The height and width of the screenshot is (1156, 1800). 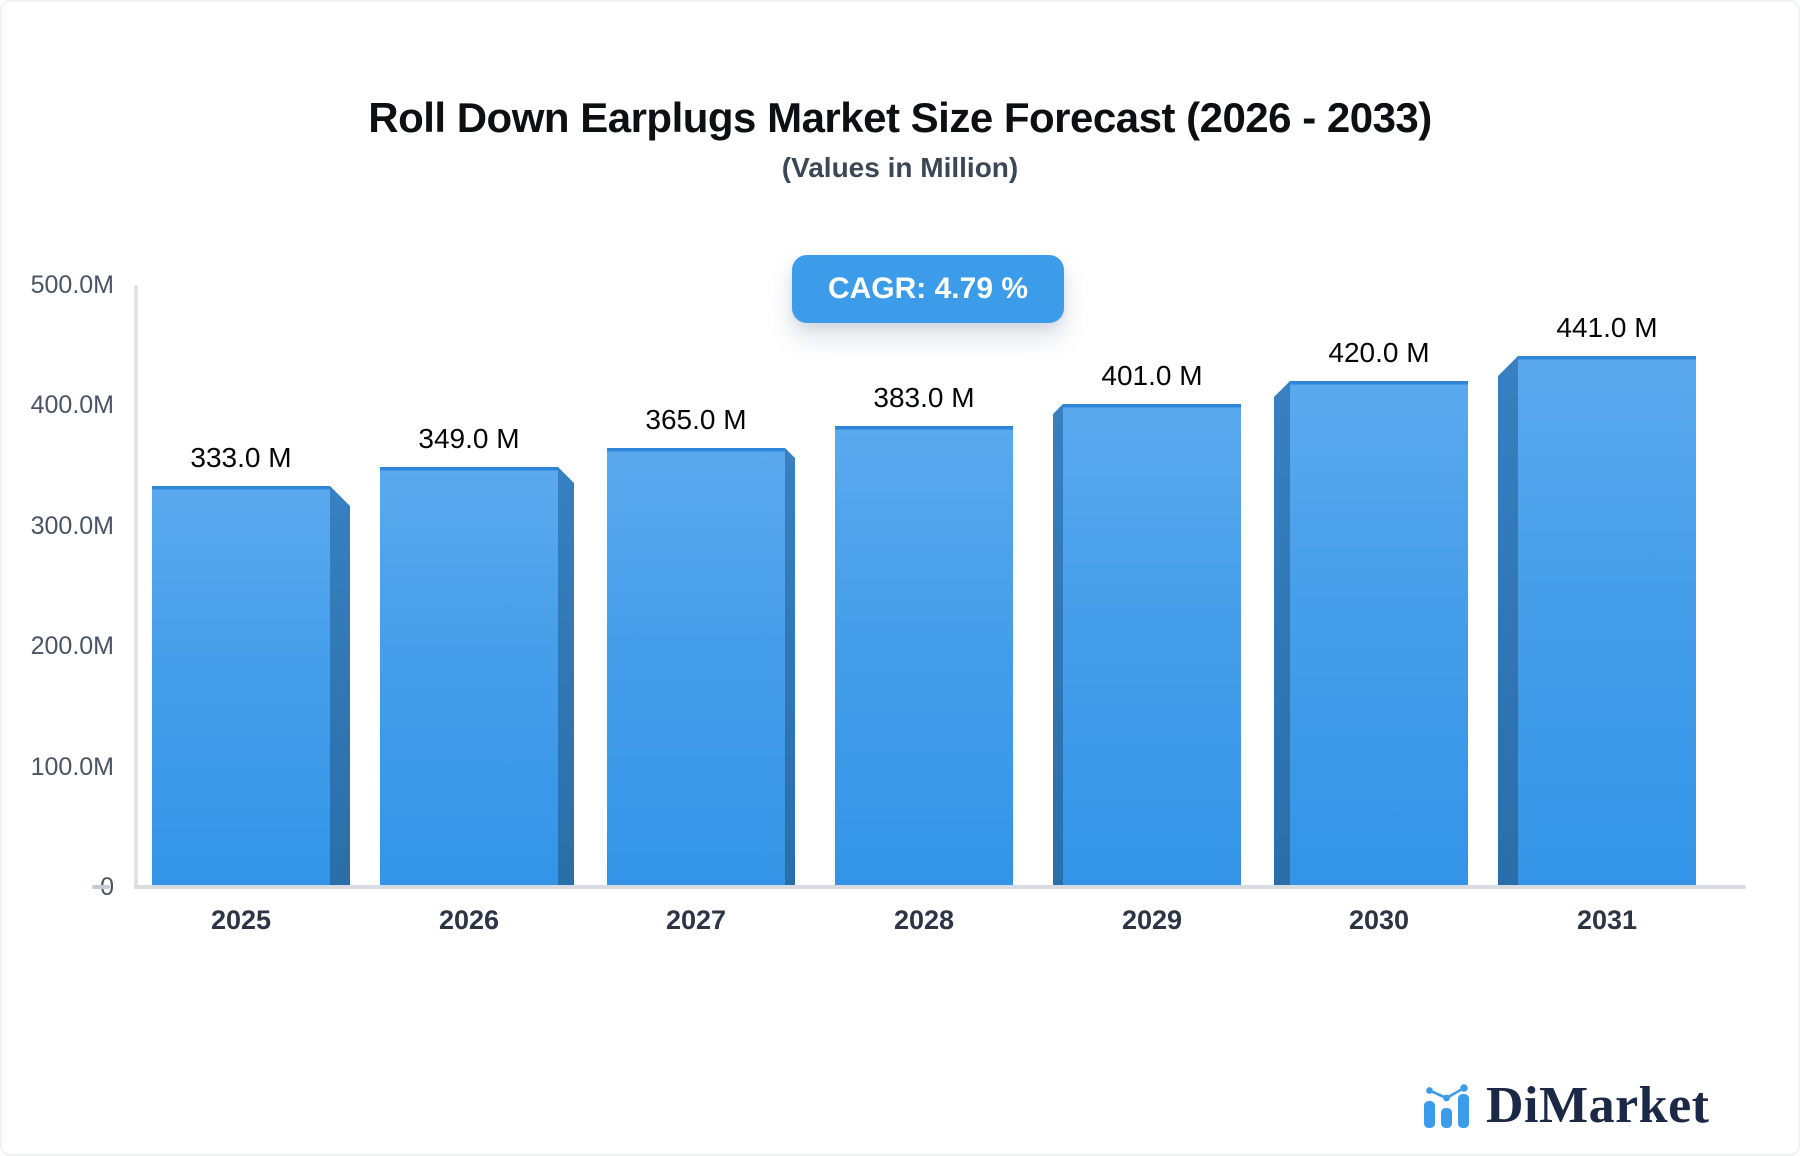 What do you see at coordinates (1598, 1105) in the screenshot?
I see `brand-name: DiMarket` at bounding box center [1598, 1105].